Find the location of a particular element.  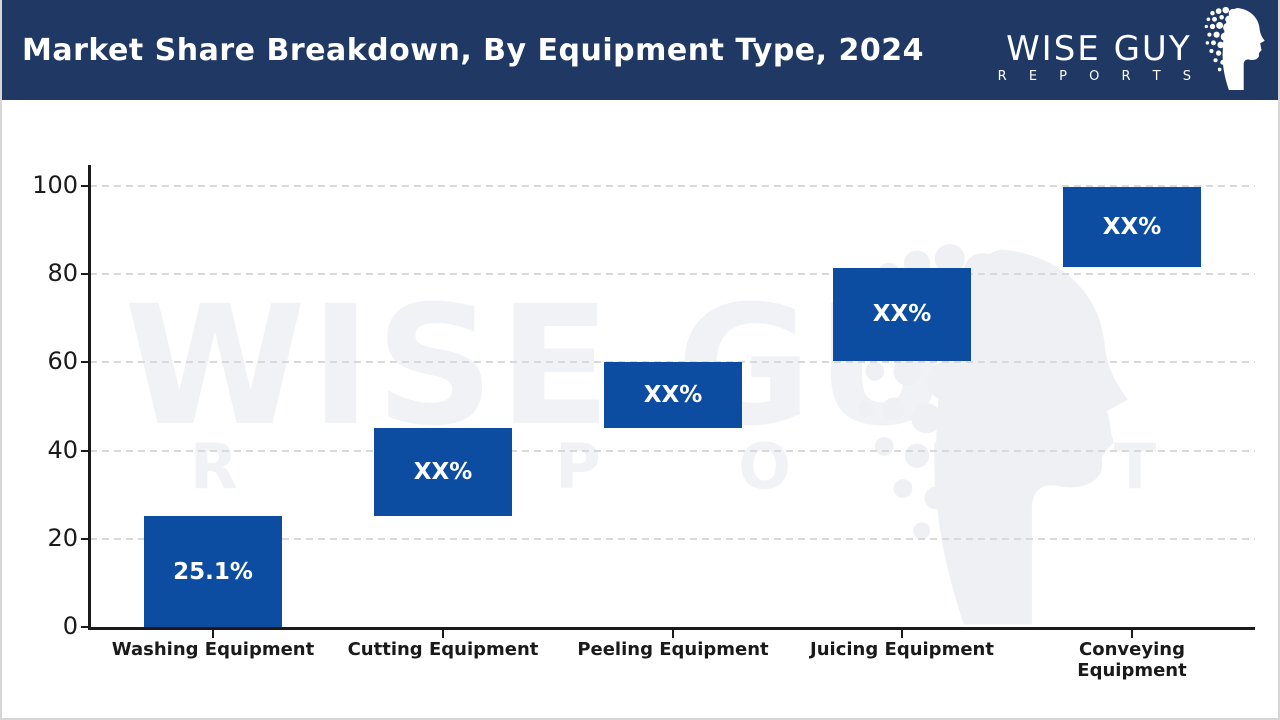

y-tick-label: 80 is located at coordinates (62, 273).